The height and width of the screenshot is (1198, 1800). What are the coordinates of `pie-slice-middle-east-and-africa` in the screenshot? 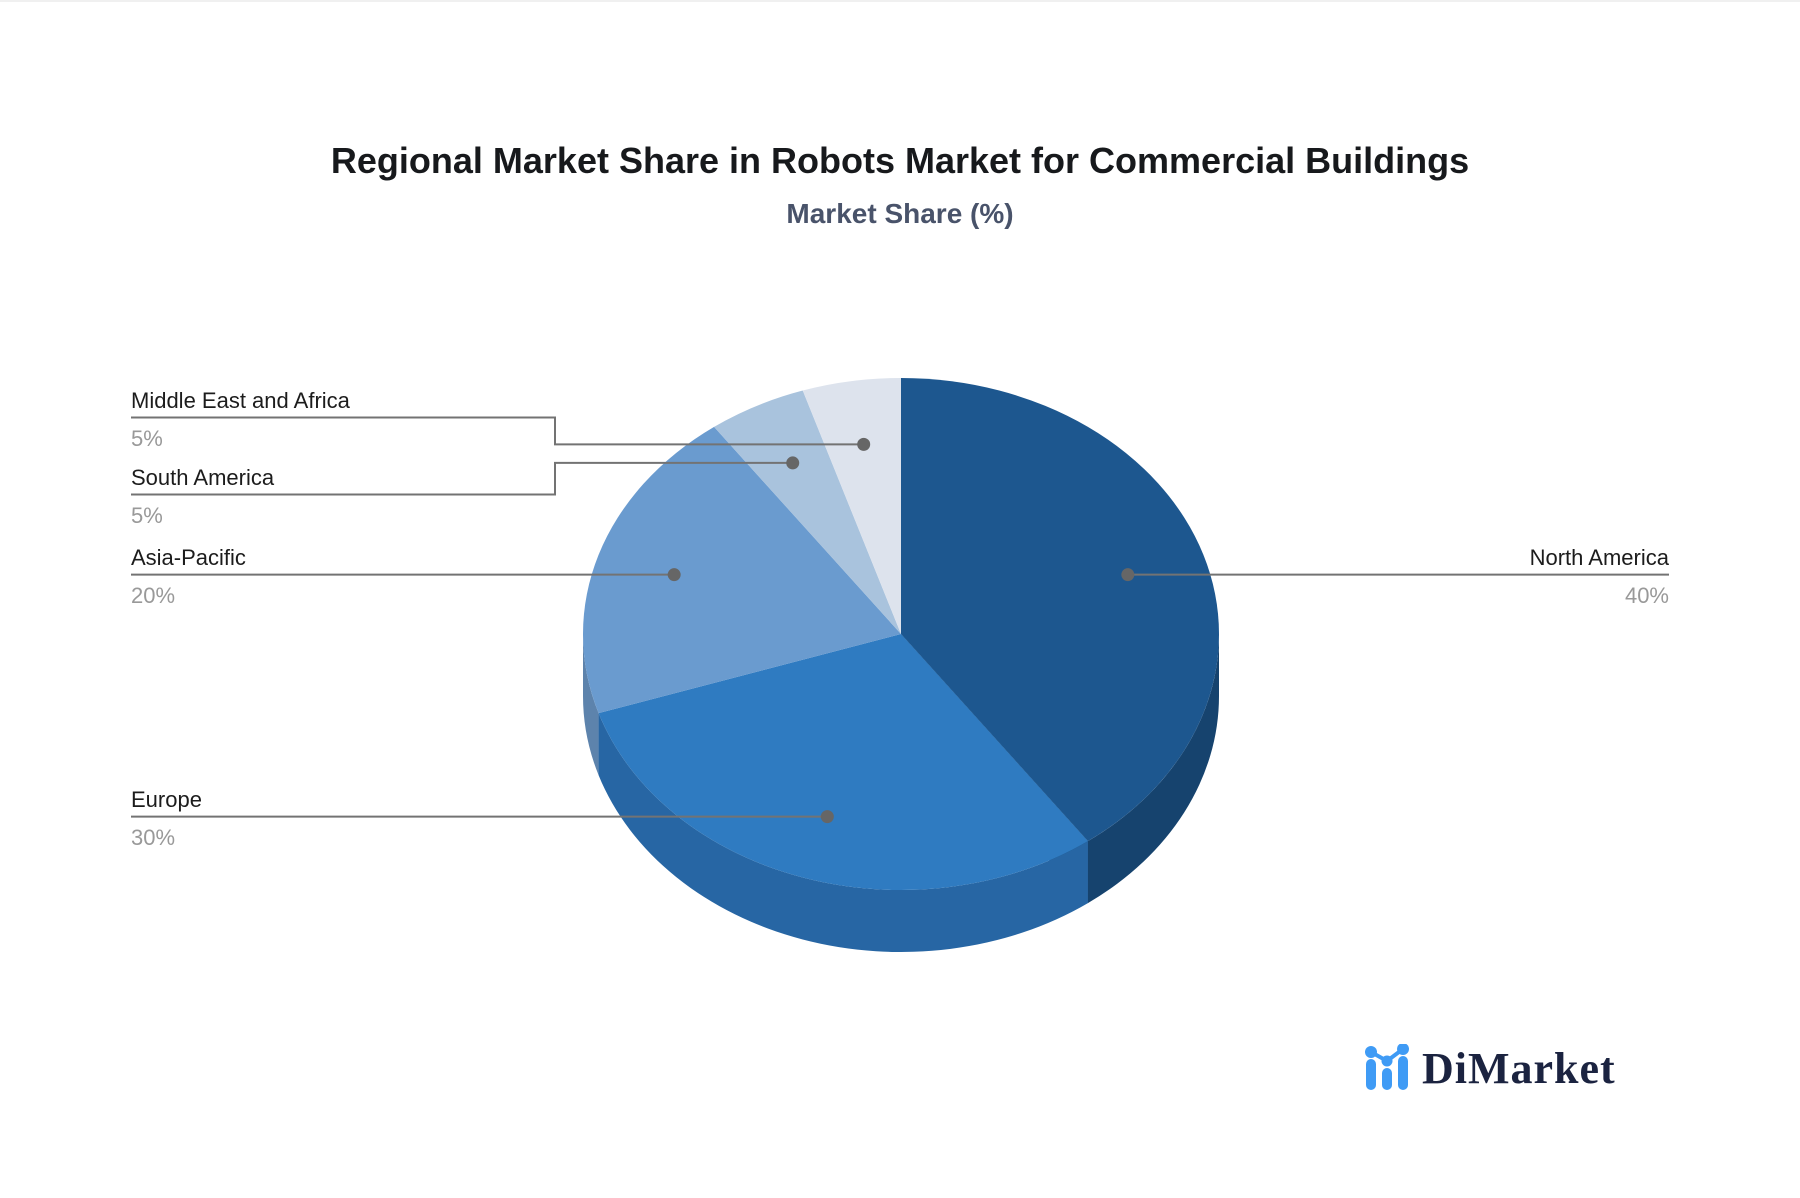 It's located at (851, 506).